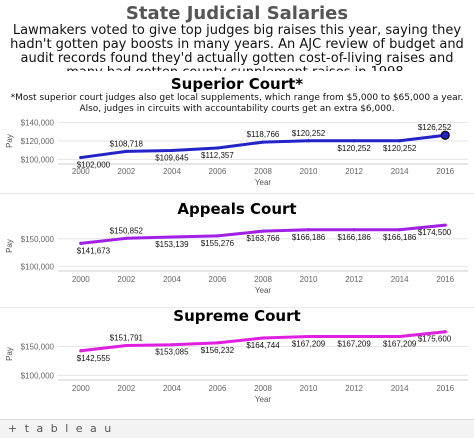  Describe the element at coordinates (237, 316) in the screenshot. I see `supreme-court-title: Supreme Court` at that location.